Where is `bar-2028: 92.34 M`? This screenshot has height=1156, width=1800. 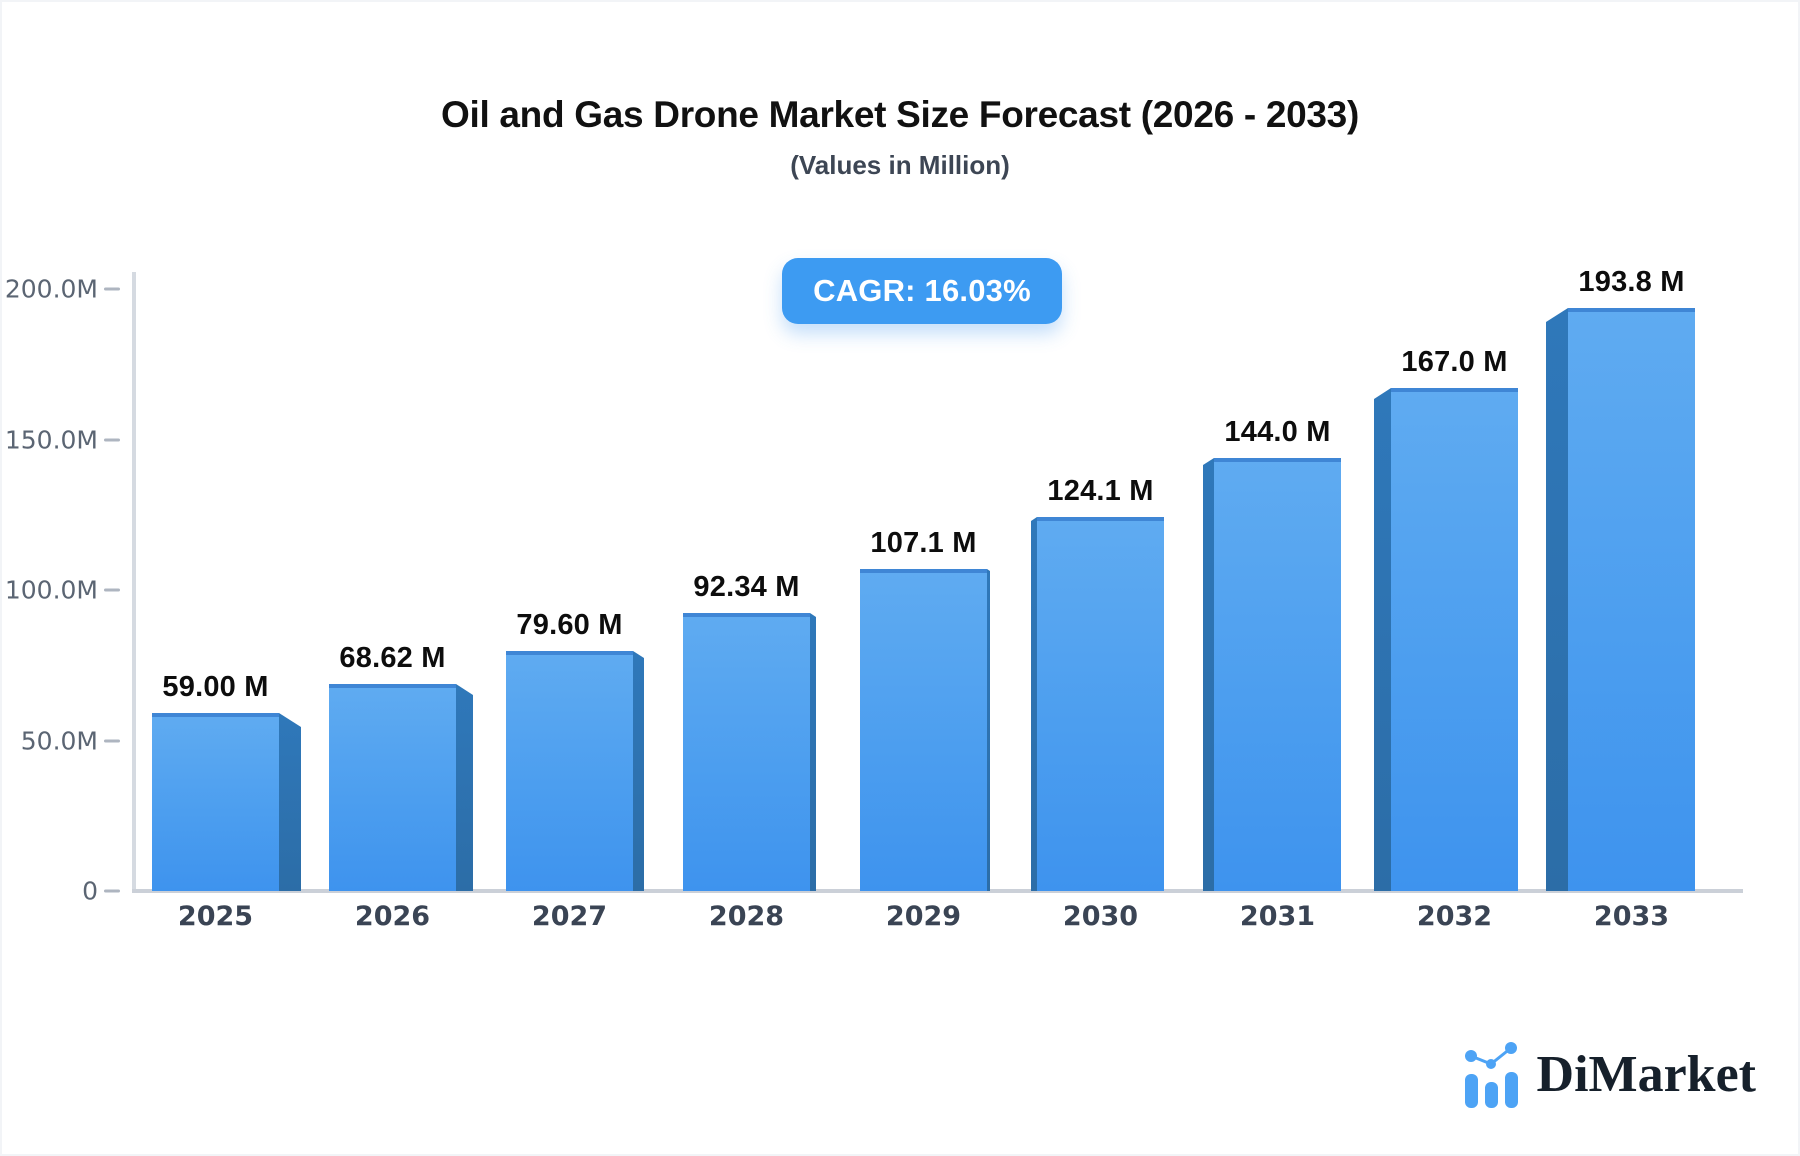
bar-2028: 92.34 M is located at coordinates (749, 731).